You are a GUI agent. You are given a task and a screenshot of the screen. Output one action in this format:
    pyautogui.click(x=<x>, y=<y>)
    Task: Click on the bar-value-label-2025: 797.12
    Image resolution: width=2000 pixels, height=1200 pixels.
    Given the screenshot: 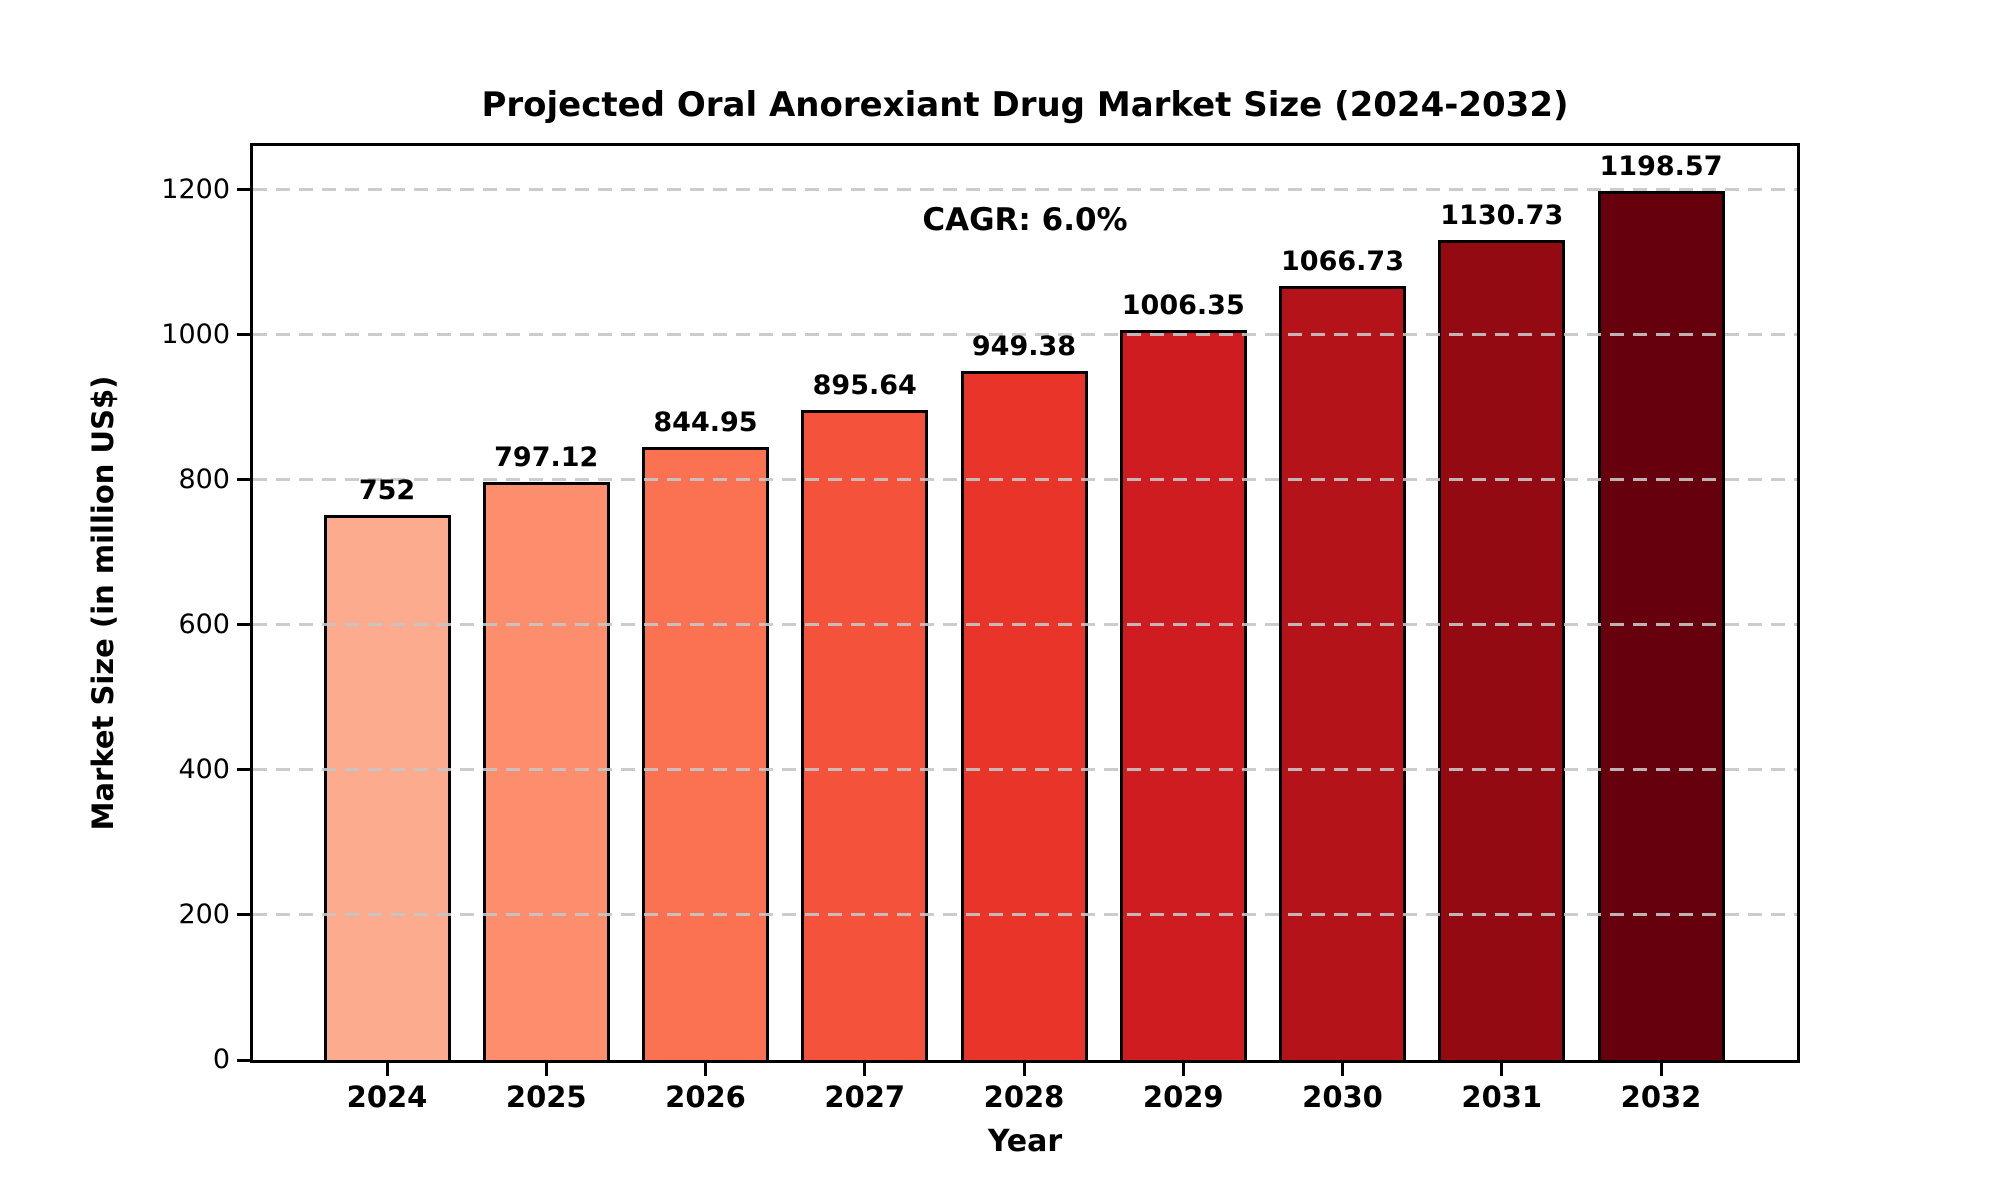 What is the action you would take?
    pyautogui.click(x=546, y=457)
    